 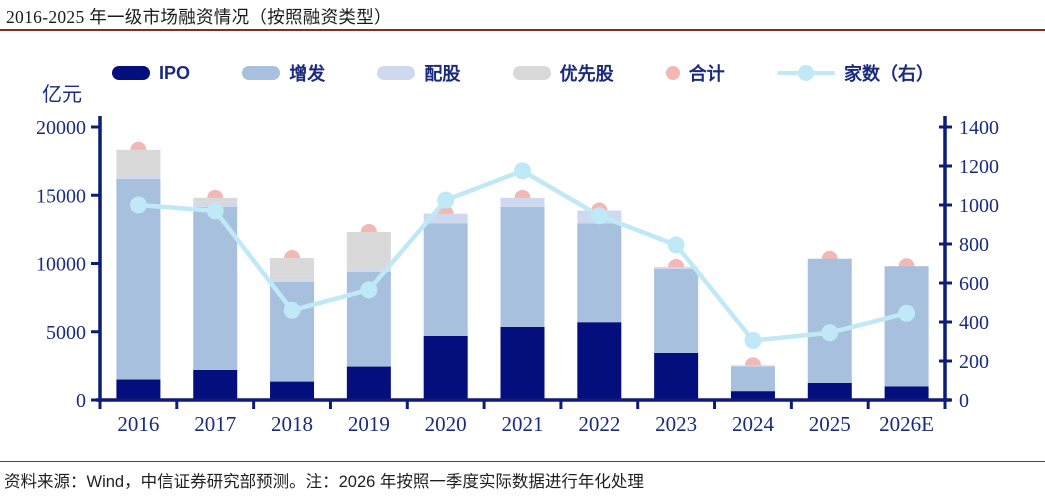 What do you see at coordinates (442, 74) in the screenshot?
I see `legend-label: 配股` at bounding box center [442, 74].